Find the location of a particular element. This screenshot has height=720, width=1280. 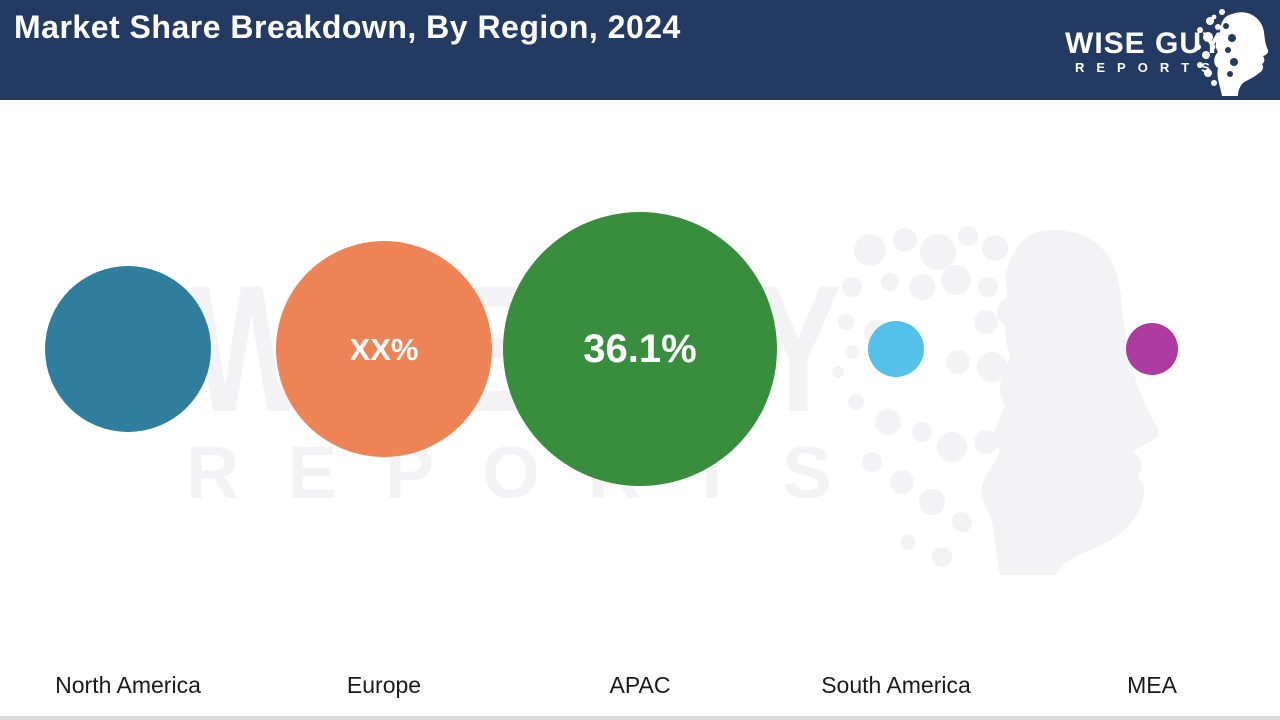

category-label-north-america: North America is located at coordinates (128, 685).